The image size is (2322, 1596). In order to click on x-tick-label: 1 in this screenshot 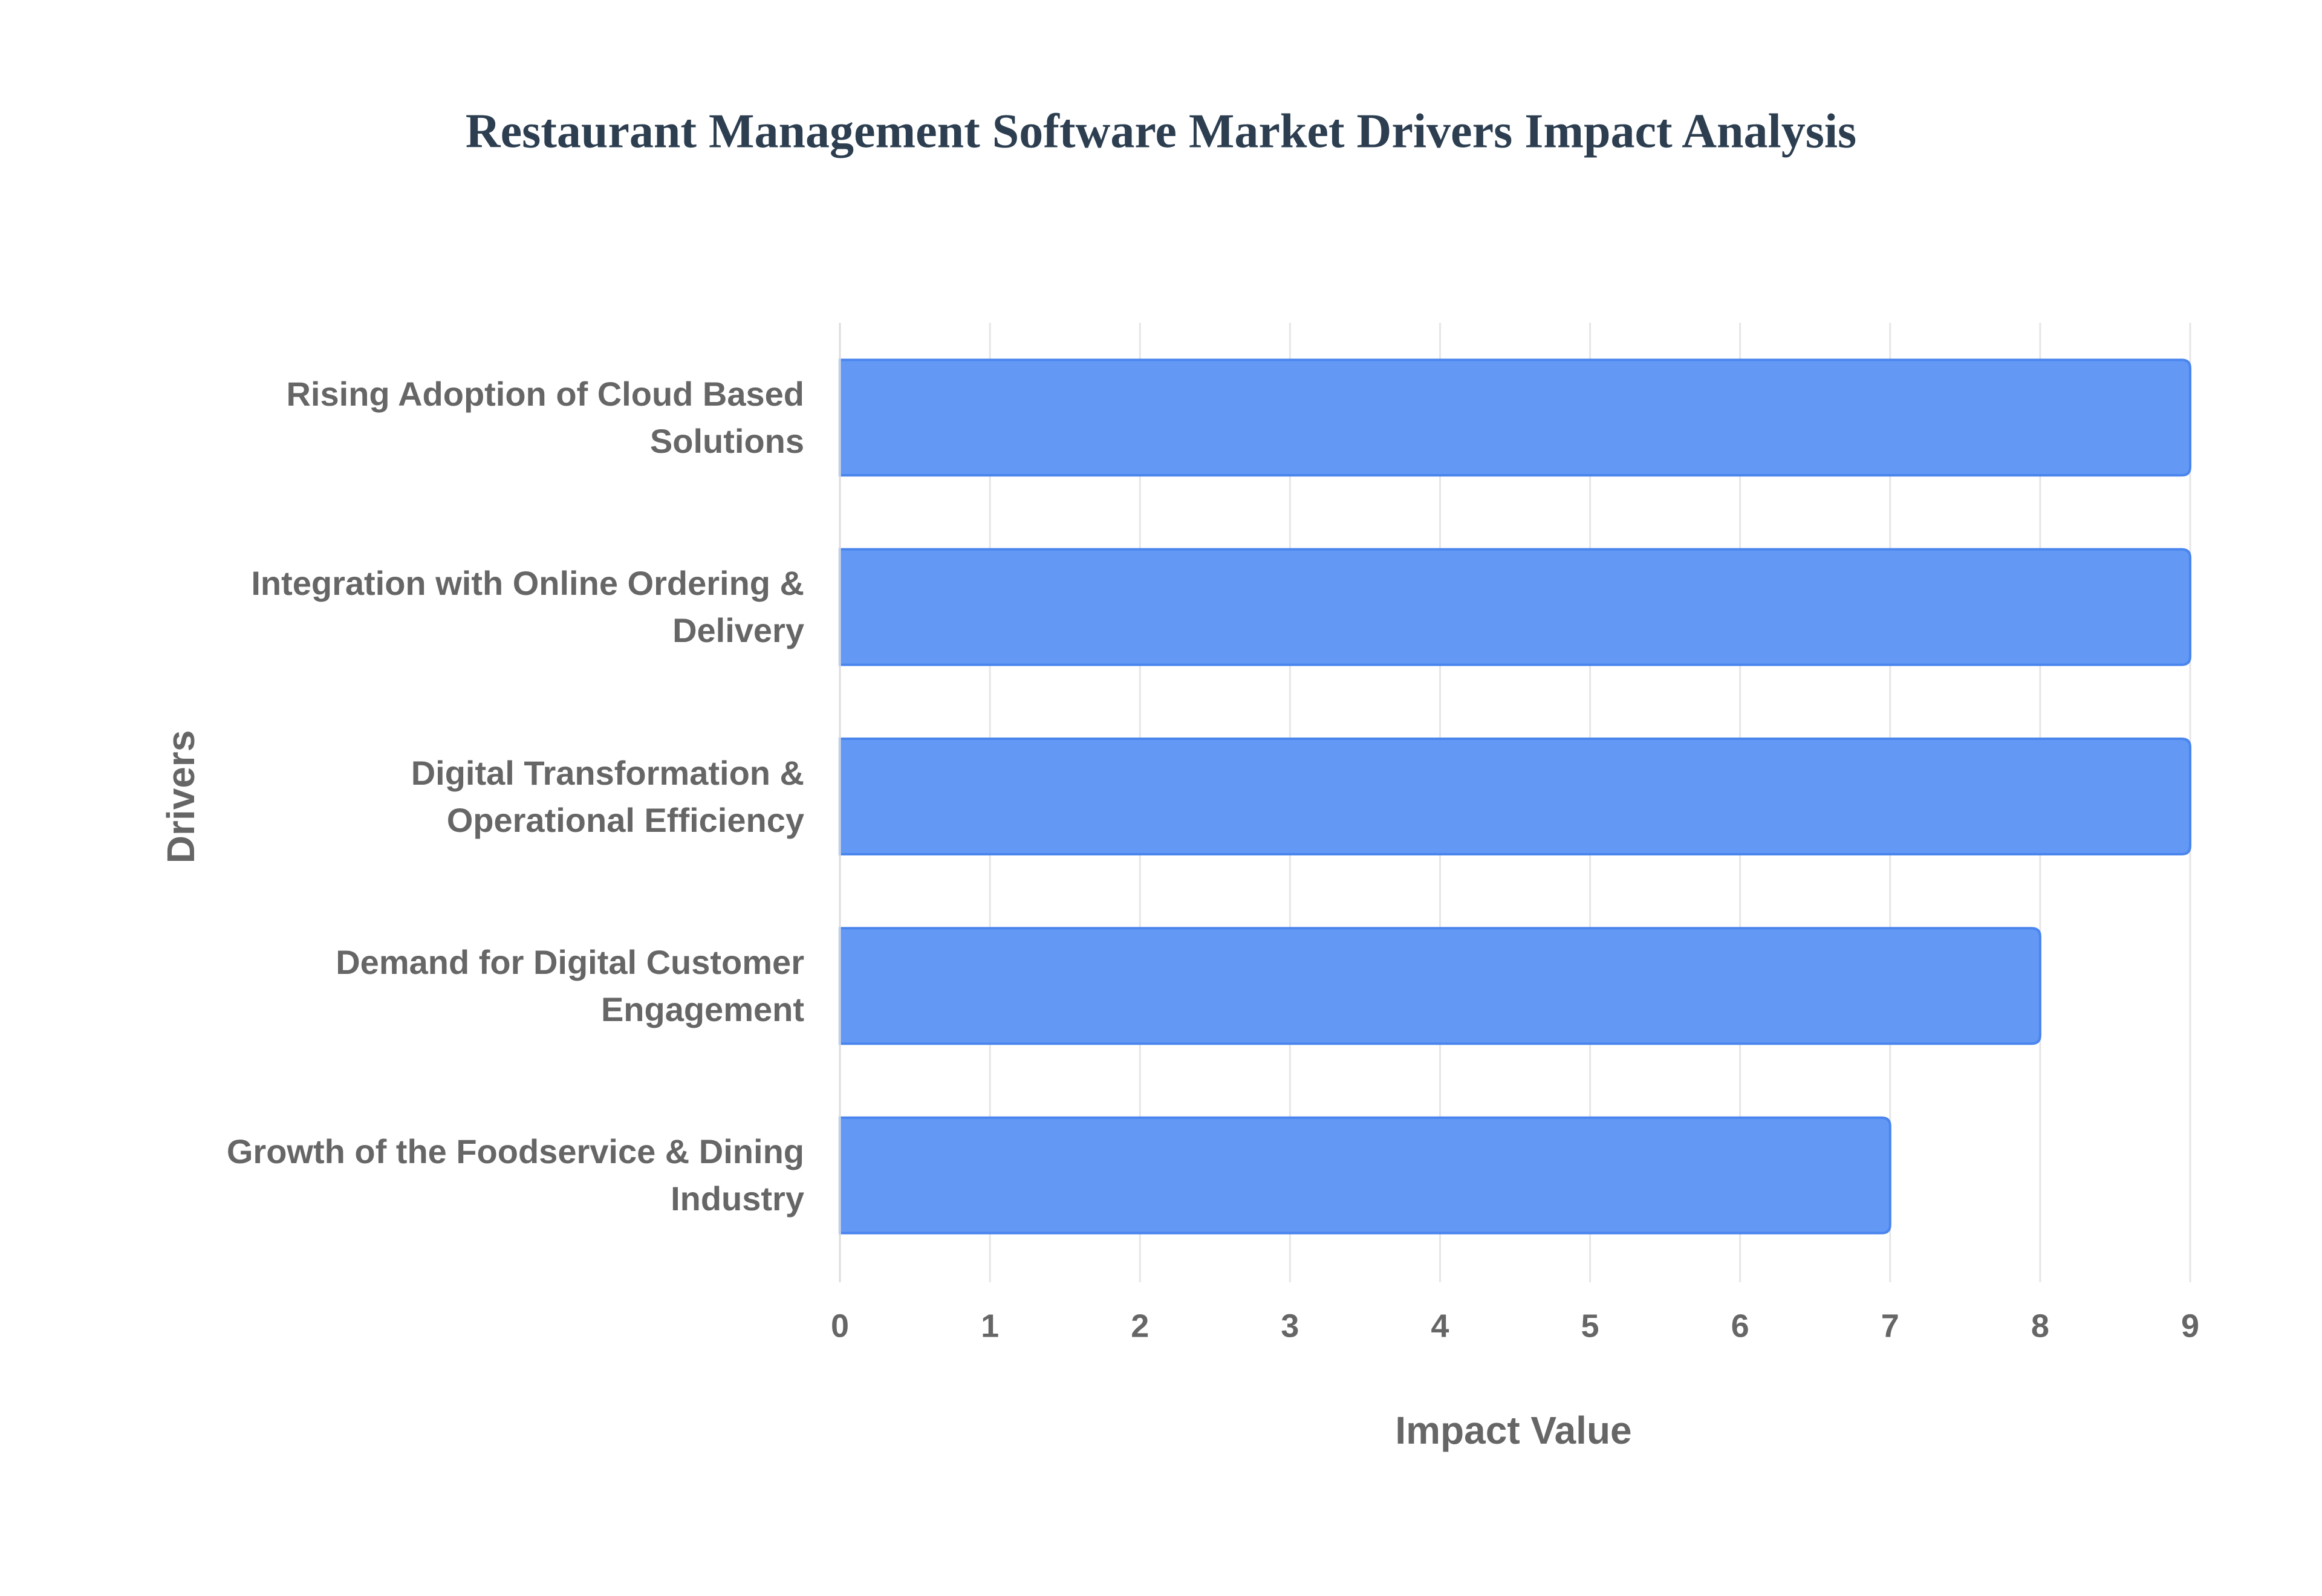, I will do `click(990, 1326)`.